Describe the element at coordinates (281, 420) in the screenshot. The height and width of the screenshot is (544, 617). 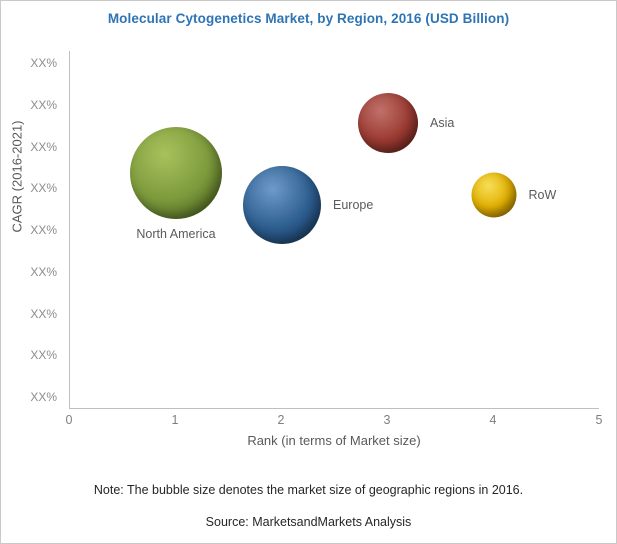
I see `x-tick-label: 2` at that location.